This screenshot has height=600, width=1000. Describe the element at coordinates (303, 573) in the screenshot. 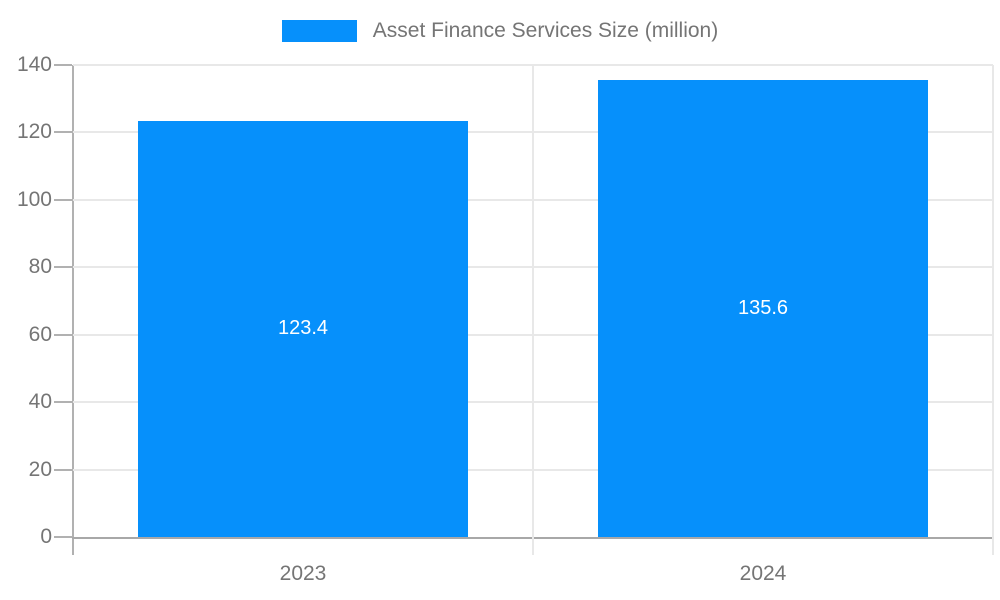

I see `x-axis-label-2023: 2023` at that location.